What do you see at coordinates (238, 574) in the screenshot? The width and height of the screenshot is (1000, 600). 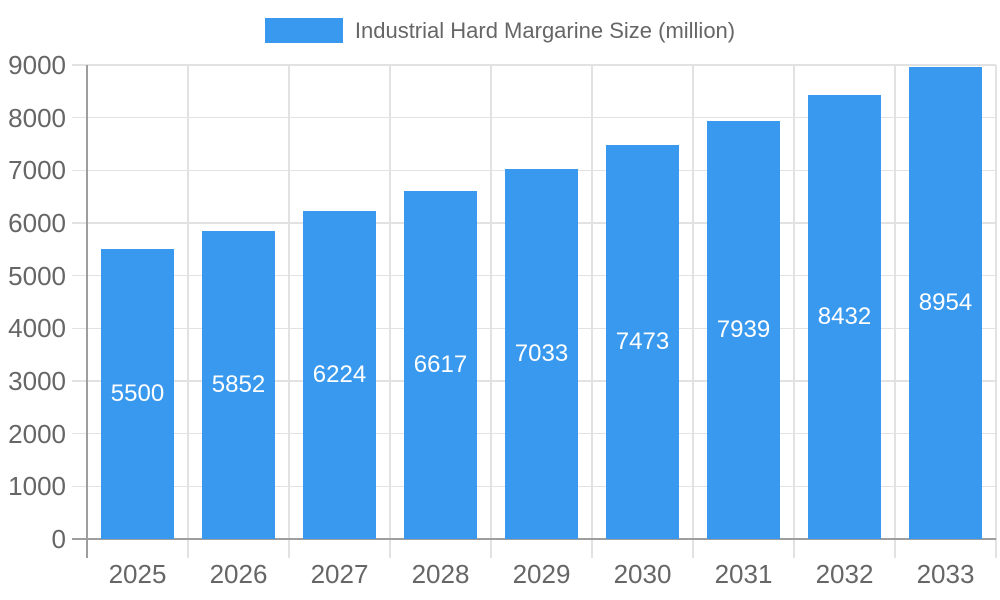 I see `x-tick-label-2026: 2026` at bounding box center [238, 574].